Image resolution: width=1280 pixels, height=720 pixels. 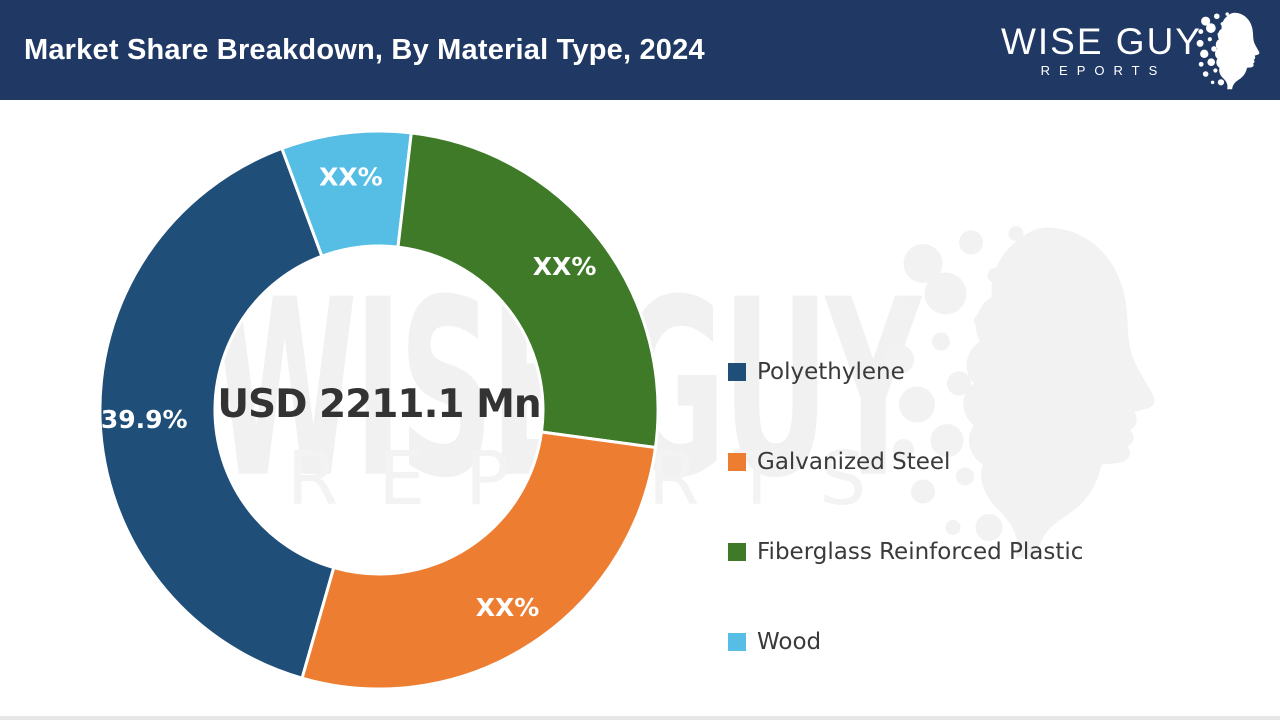 What do you see at coordinates (737, 642) in the screenshot?
I see `legend-swatch-wood` at bounding box center [737, 642].